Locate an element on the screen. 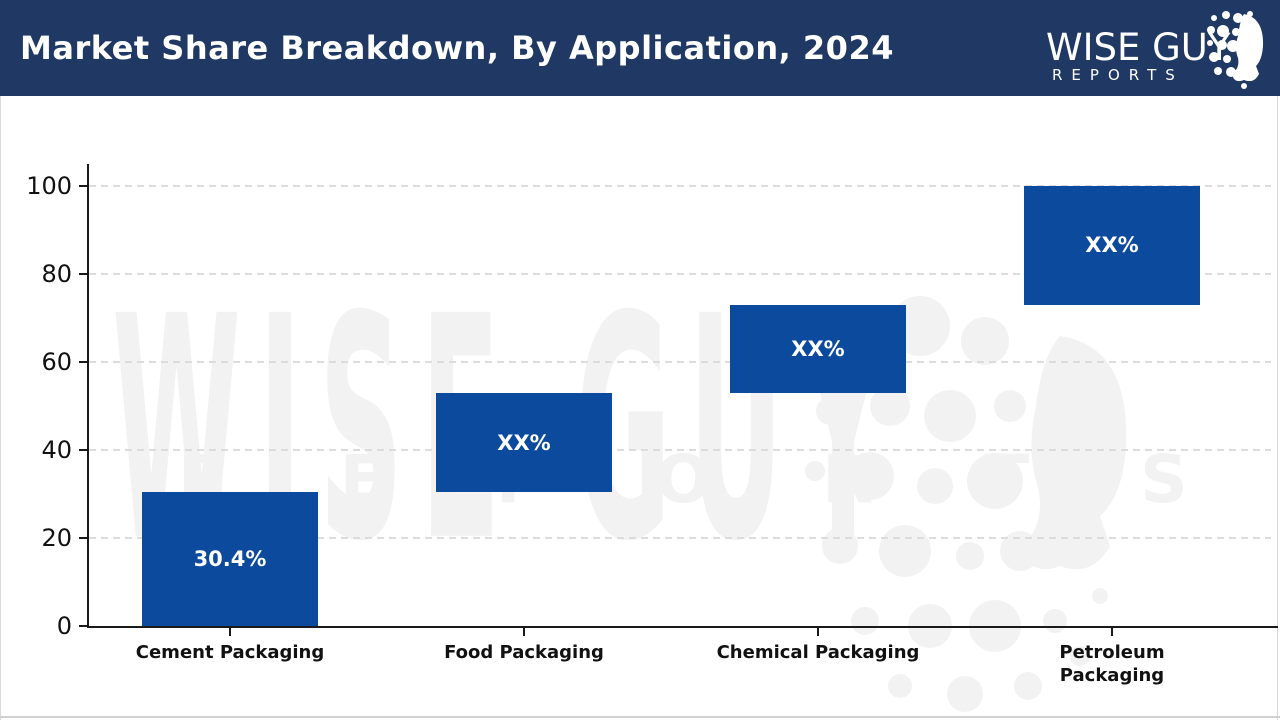 The height and width of the screenshot is (726, 1280). y-axis-tick-label: 100 is located at coordinates (49, 186).